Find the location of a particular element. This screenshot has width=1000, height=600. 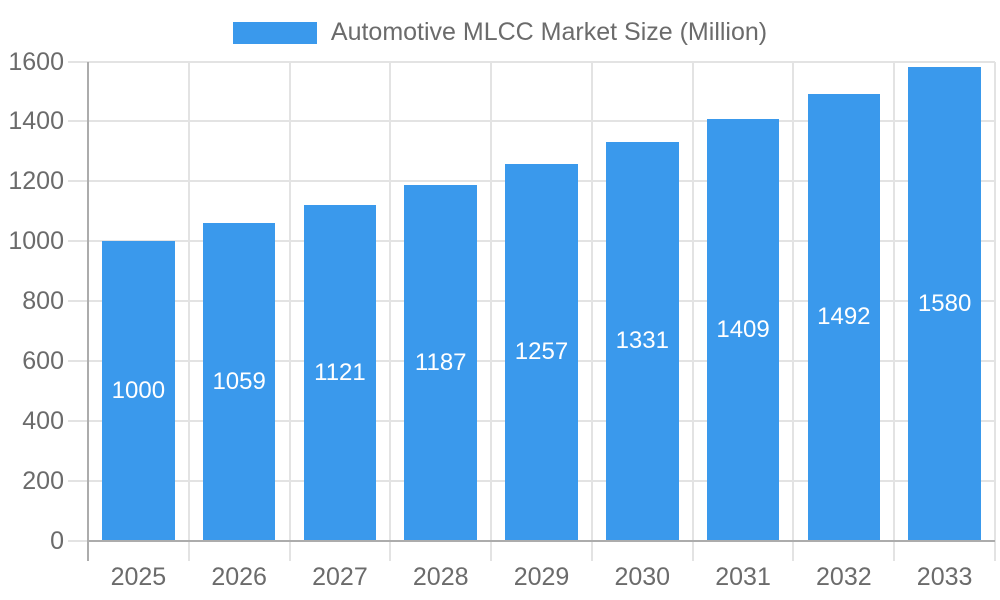

x-tick-label: 2032 is located at coordinates (844, 576).